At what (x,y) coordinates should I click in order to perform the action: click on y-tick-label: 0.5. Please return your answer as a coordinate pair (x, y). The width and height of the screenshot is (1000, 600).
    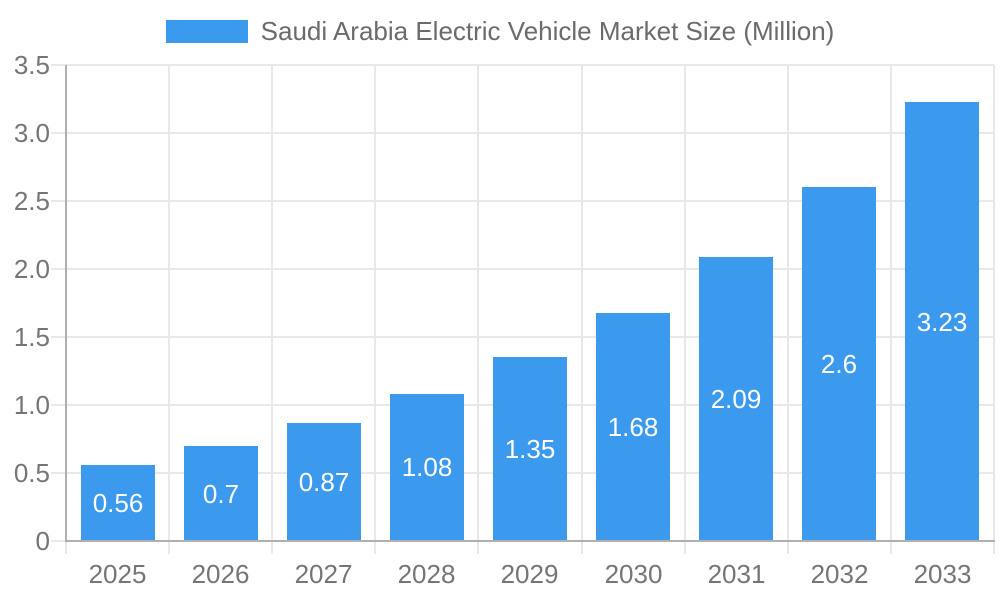
    Looking at the image, I should click on (31, 473).